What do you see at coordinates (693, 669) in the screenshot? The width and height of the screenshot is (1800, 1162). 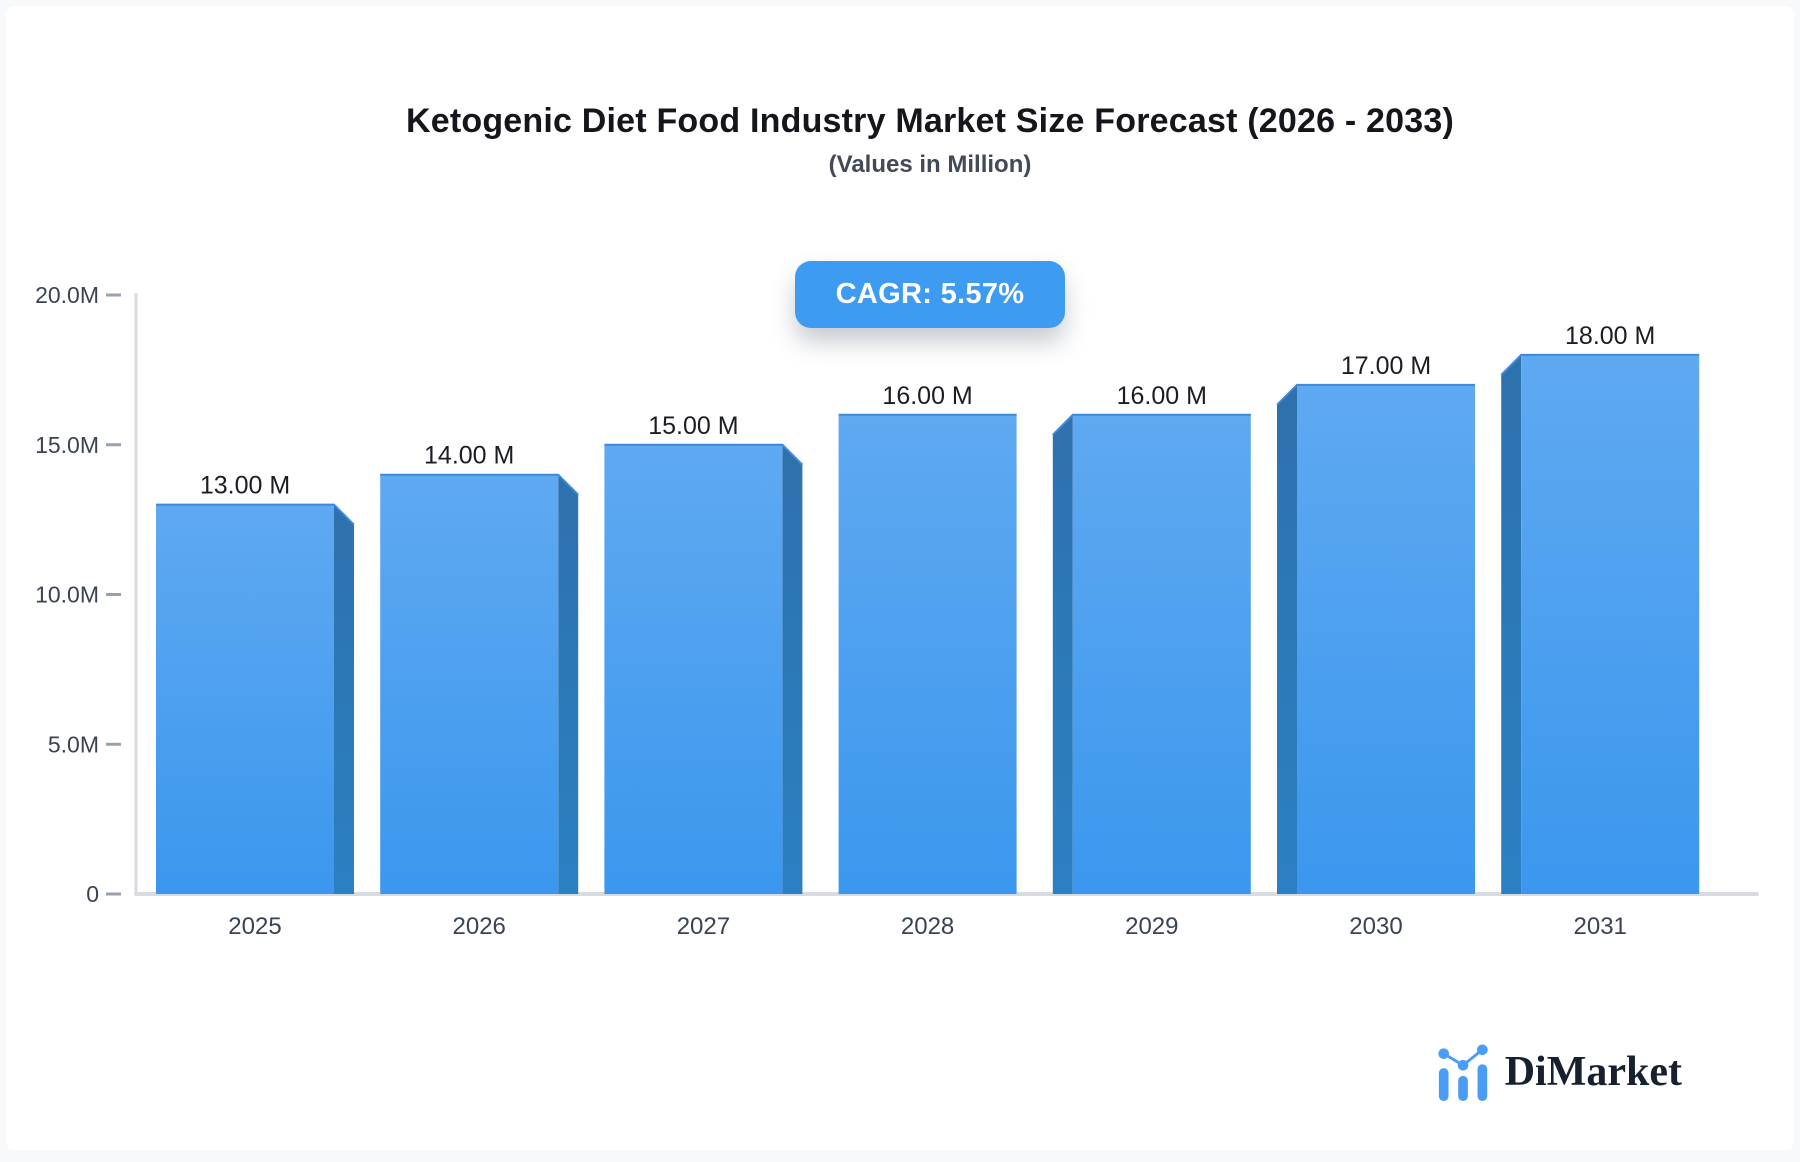 I see `bar-face-2027` at bounding box center [693, 669].